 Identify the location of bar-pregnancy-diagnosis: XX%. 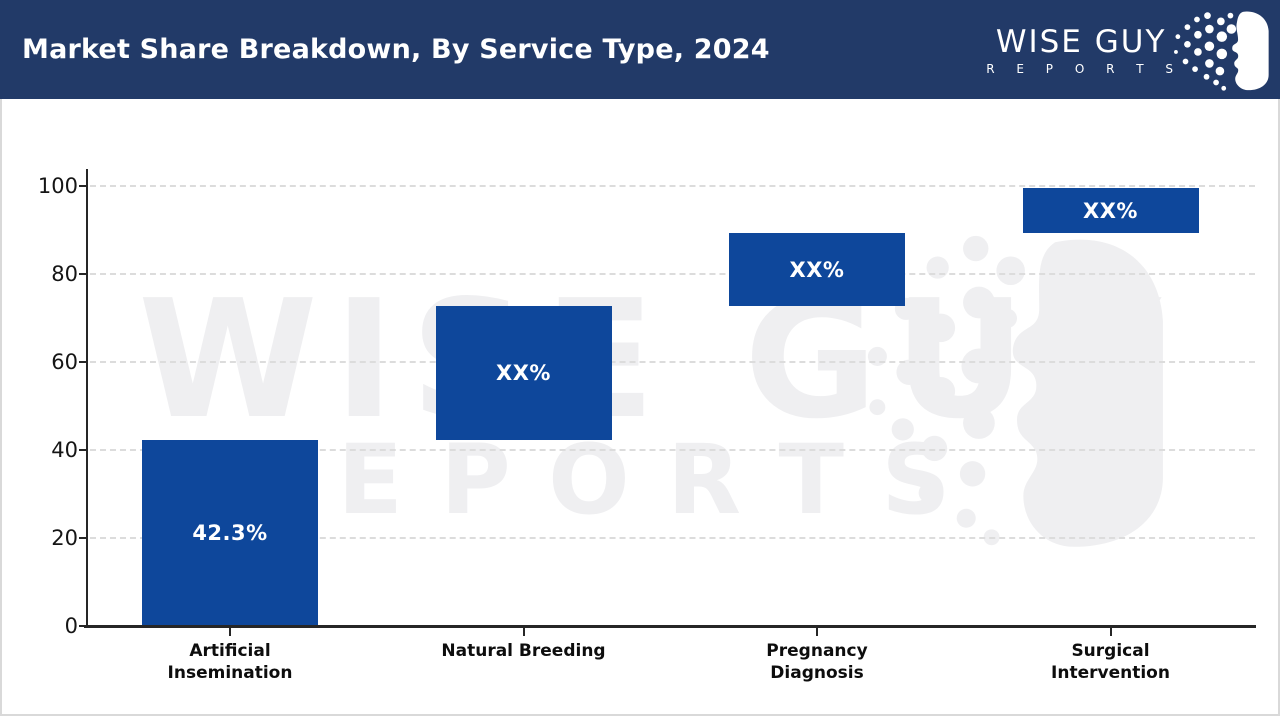
(817, 270).